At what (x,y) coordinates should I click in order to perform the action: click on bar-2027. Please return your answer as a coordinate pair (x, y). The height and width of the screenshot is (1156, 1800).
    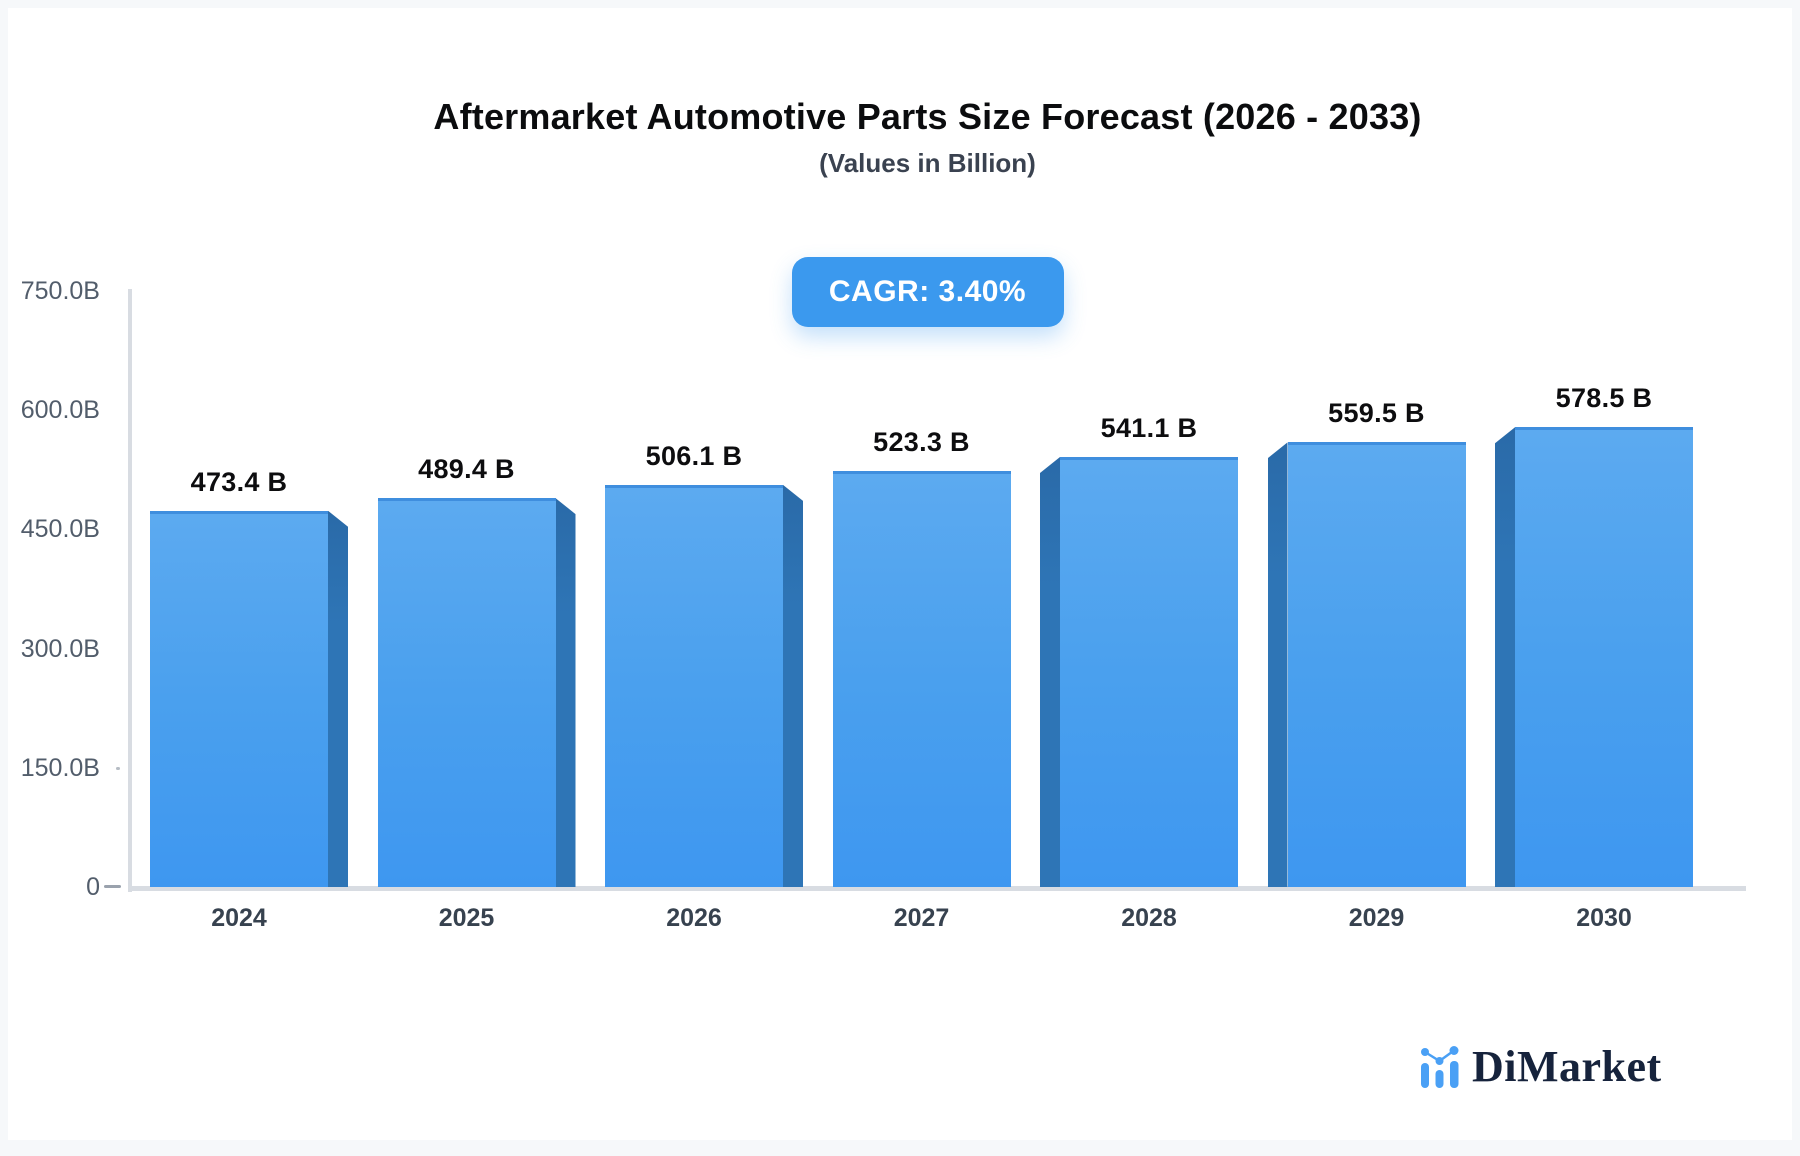
    Looking at the image, I should click on (921, 679).